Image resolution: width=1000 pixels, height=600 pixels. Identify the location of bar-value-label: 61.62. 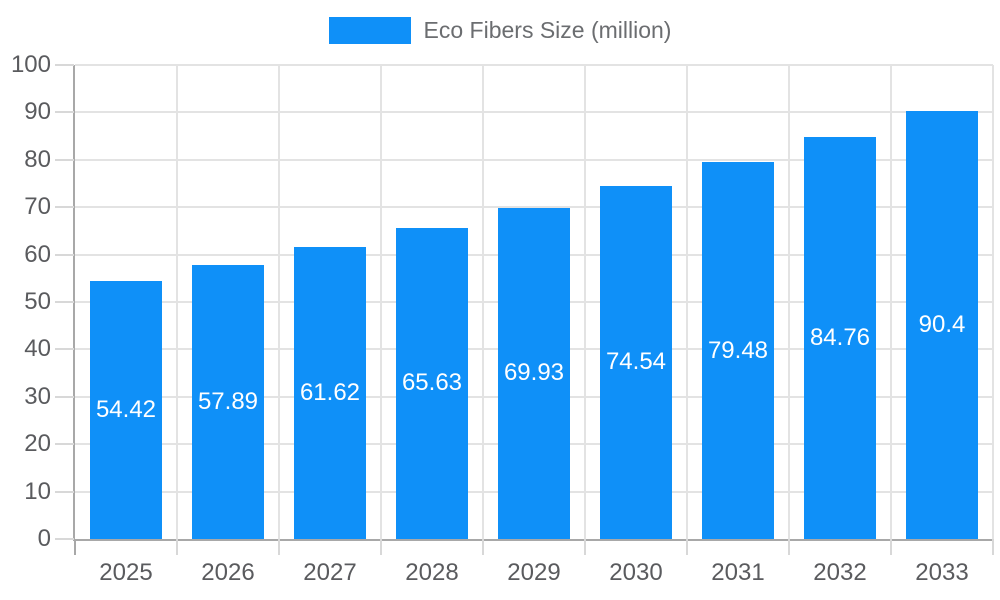
(330, 392).